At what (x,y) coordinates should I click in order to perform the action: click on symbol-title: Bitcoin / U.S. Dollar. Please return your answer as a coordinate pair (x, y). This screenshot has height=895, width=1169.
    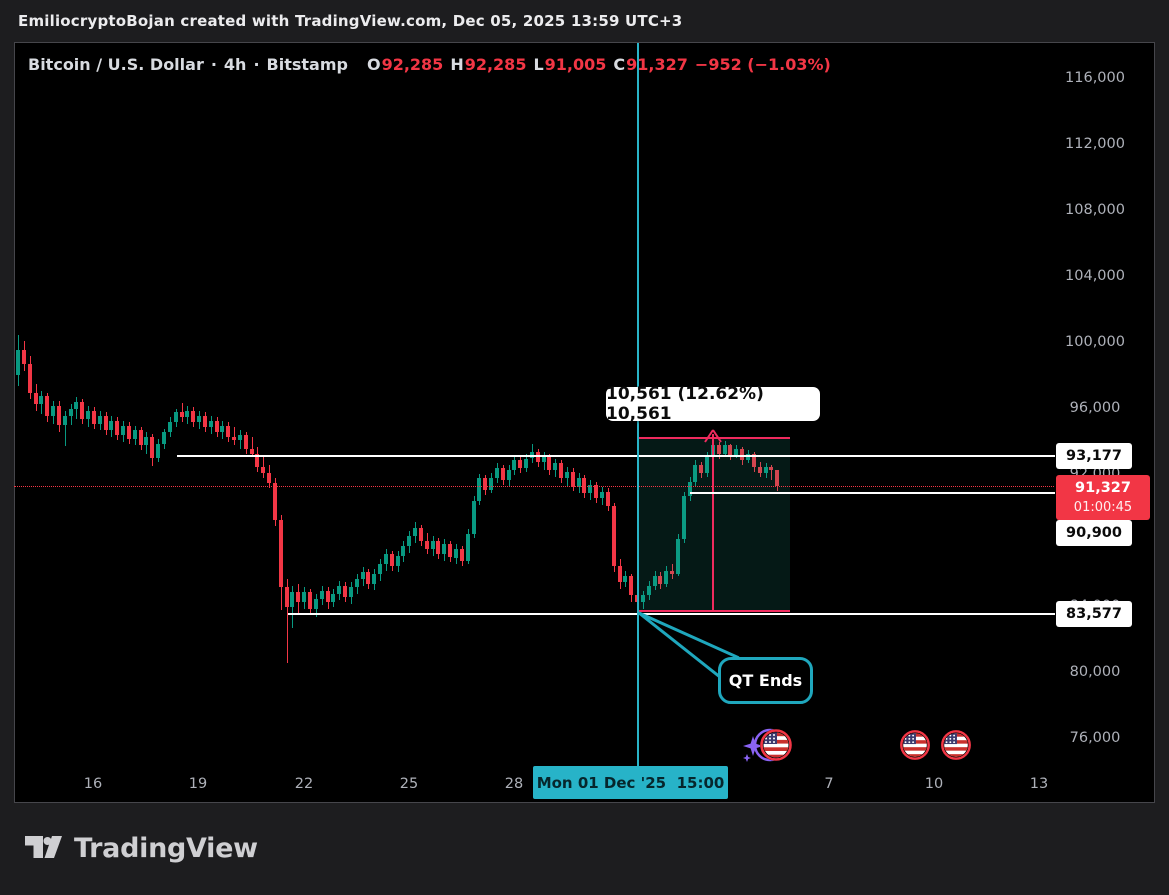
    Looking at the image, I should click on (116, 64).